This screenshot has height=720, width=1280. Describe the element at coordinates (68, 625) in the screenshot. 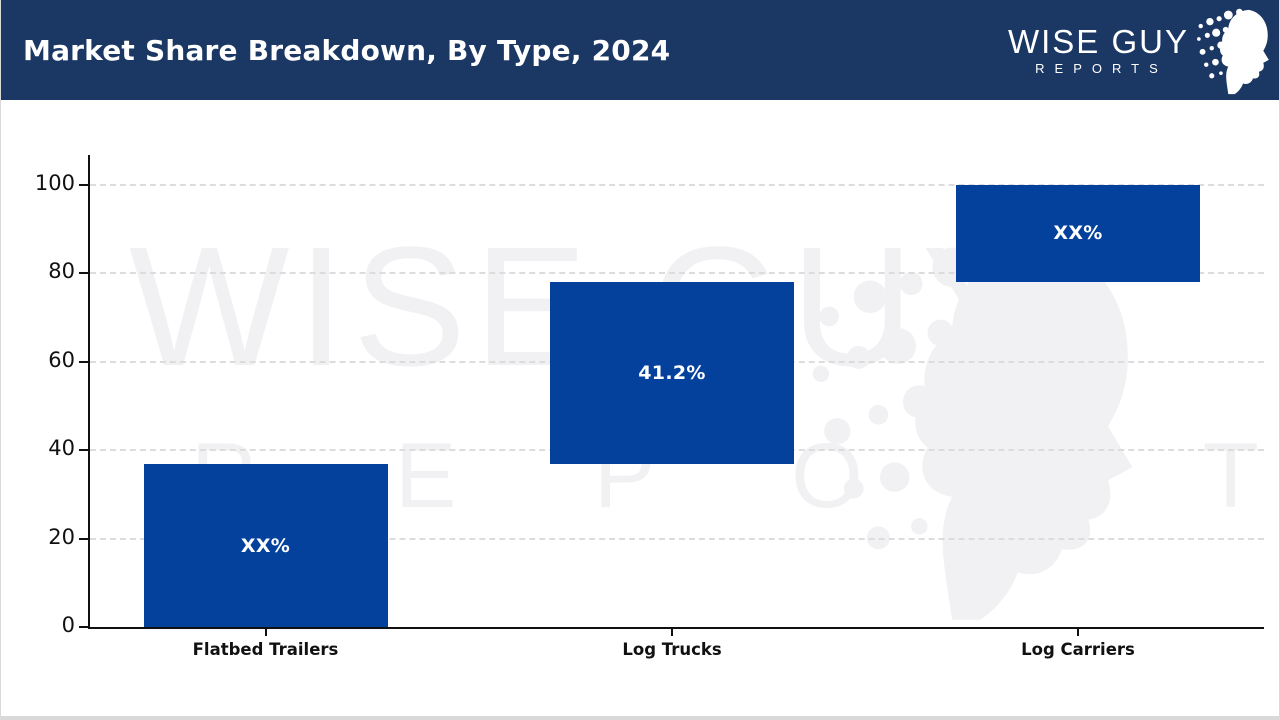

I see `y-tick-label: 0` at that location.